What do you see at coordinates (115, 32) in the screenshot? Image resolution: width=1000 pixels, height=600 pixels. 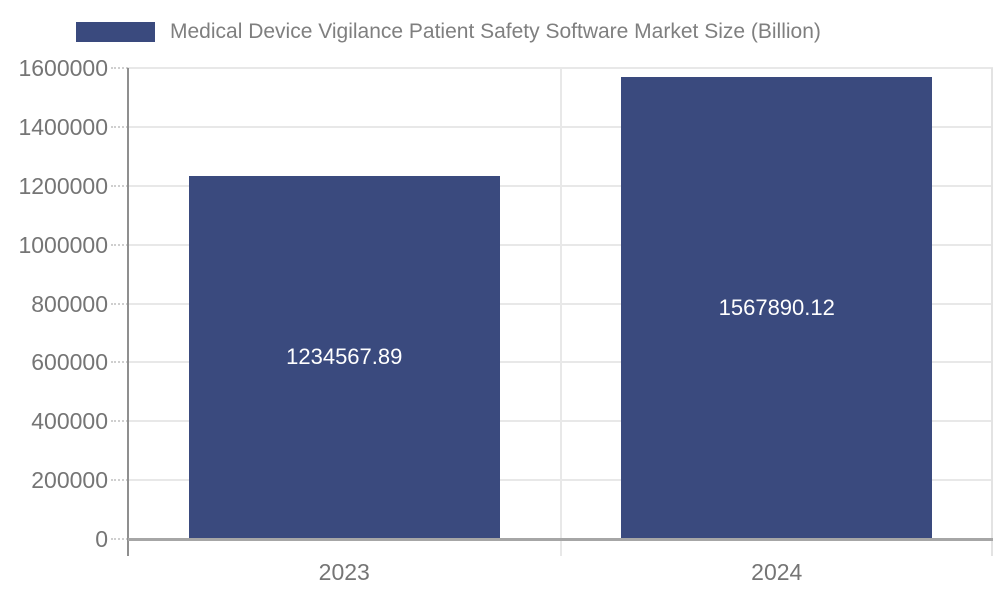 I see `legend-swatch` at bounding box center [115, 32].